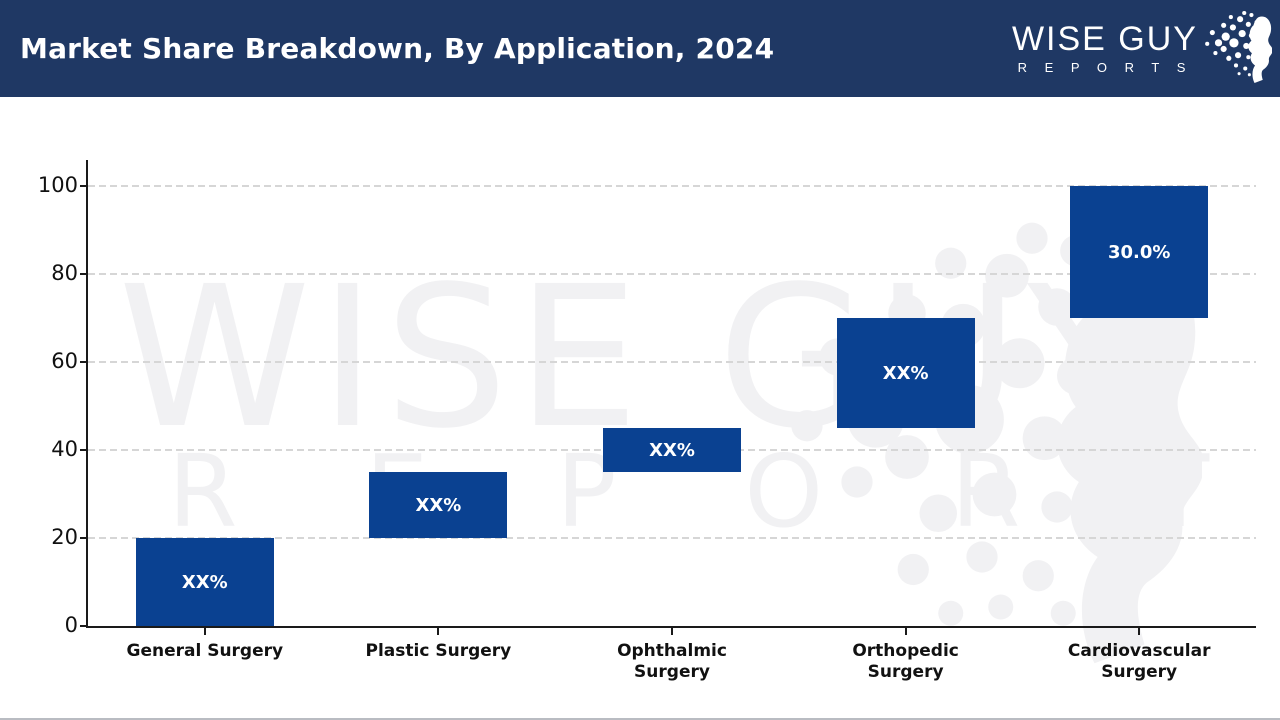 This screenshot has height=720, width=1280. What do you see at coordinates (1104, 39) in the screenshot?
I see `logo-wordmark: WISE GUY` at bounding box center [1104, 39].